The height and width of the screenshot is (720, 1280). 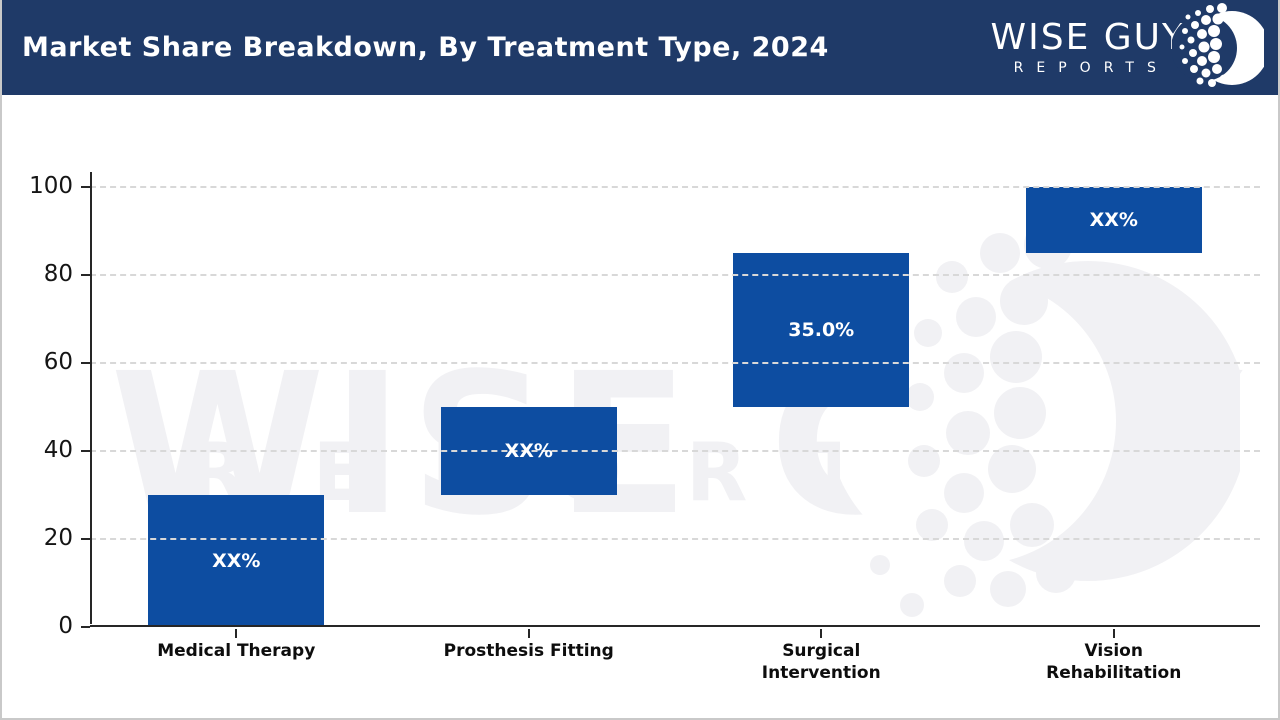 I want to click on y-tick-label-0: 0, so click(x=65, y=626).